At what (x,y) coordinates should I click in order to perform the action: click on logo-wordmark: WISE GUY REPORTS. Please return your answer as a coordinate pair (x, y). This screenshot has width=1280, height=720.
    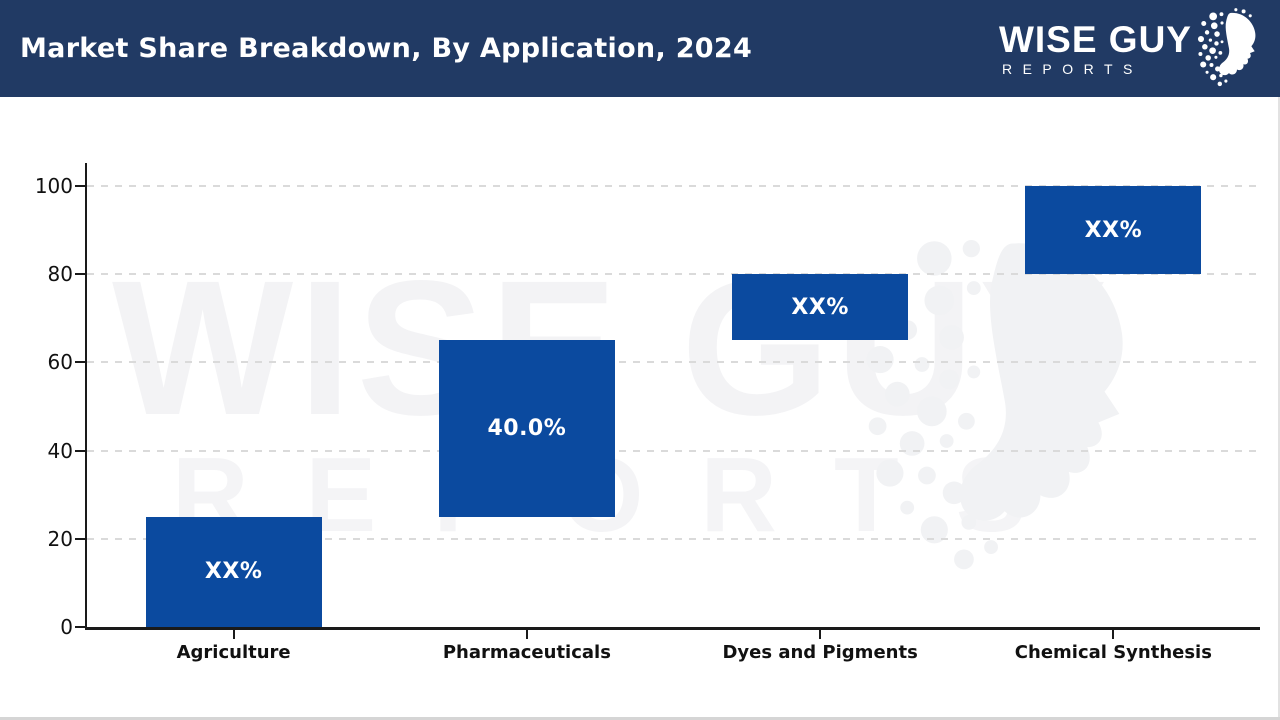
    Looking at the image, I should click on (1095, 48).